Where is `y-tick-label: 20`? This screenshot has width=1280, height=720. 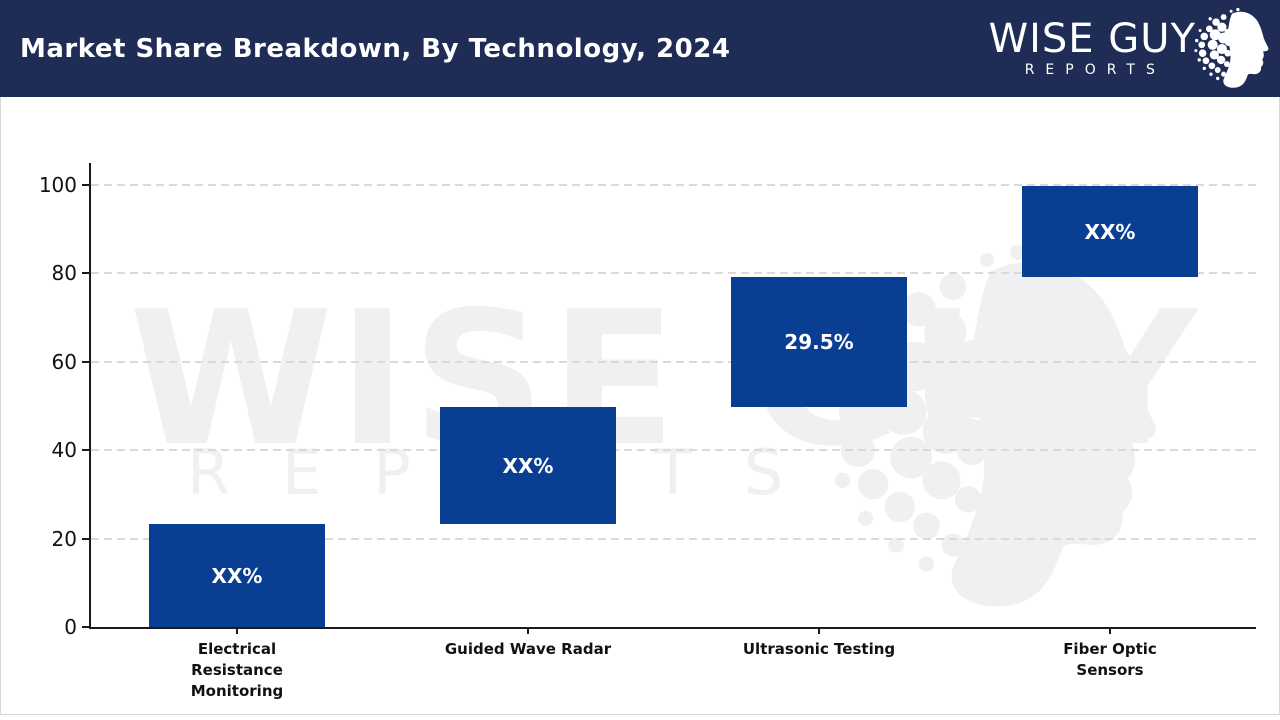
y-tick-label: 20 is located at coordinates (64, 538).